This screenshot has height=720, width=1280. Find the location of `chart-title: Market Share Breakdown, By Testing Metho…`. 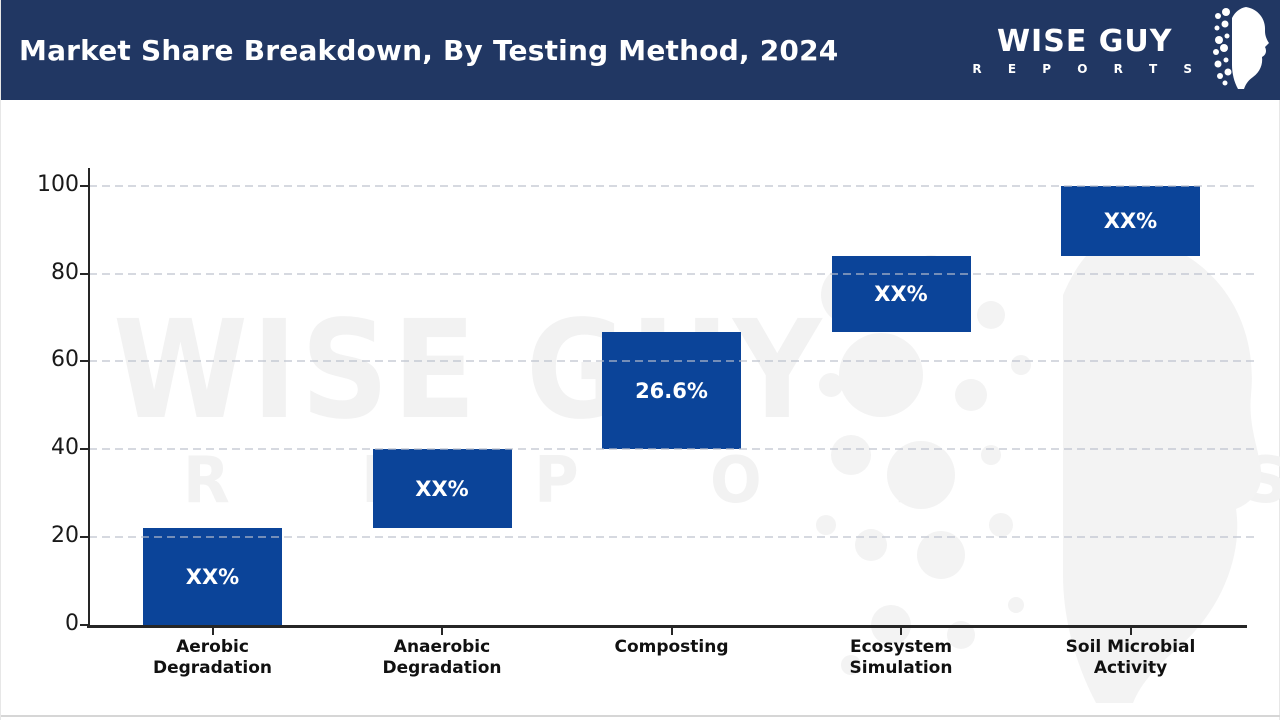

chart-title: Market Share Breakdown, By Testing Metho… is located at coordinates (429, 50).